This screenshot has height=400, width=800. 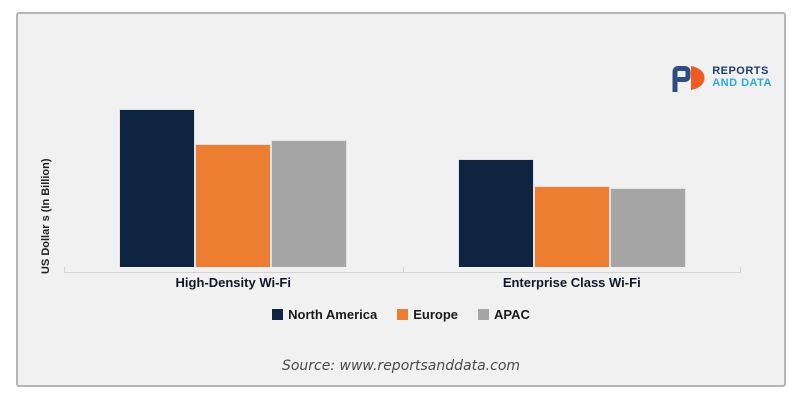 What do you see at coordinates (436, 314) in the screenshot?
I see `legend-label: Europe` at bounding box center [436, 314].